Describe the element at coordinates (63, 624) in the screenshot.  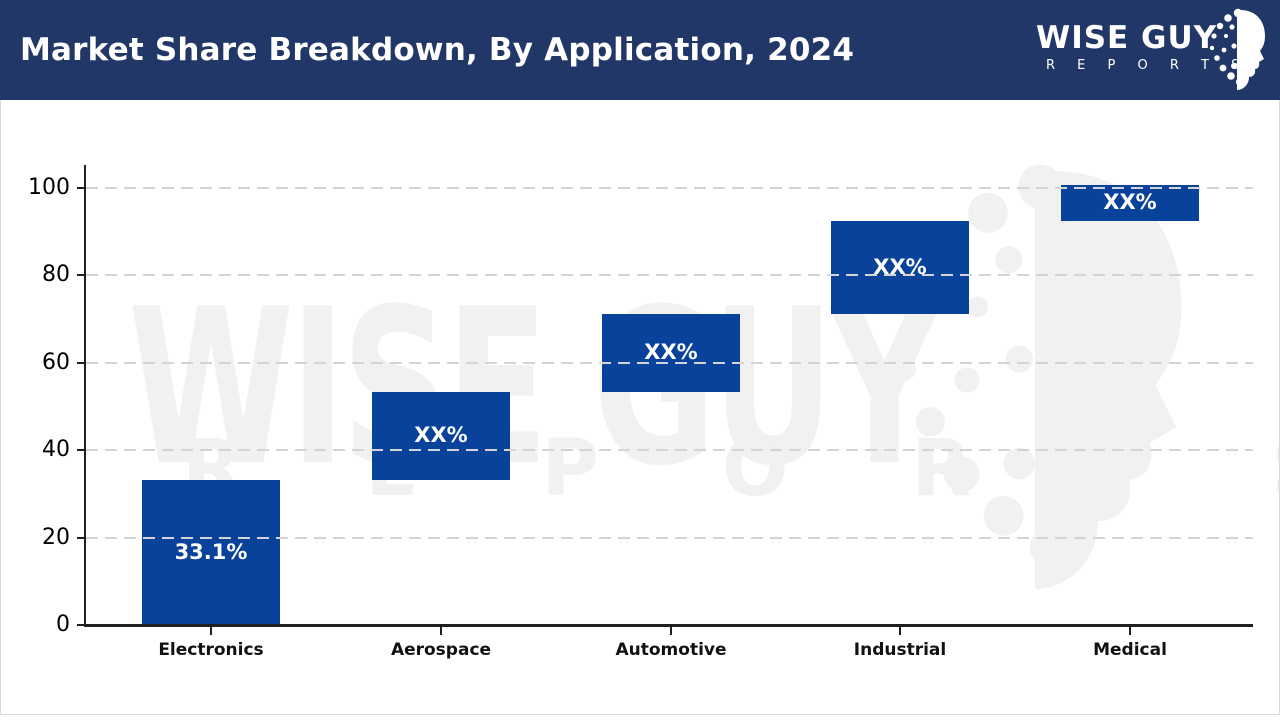
I see `y-tick-label-0: 0` at that location.